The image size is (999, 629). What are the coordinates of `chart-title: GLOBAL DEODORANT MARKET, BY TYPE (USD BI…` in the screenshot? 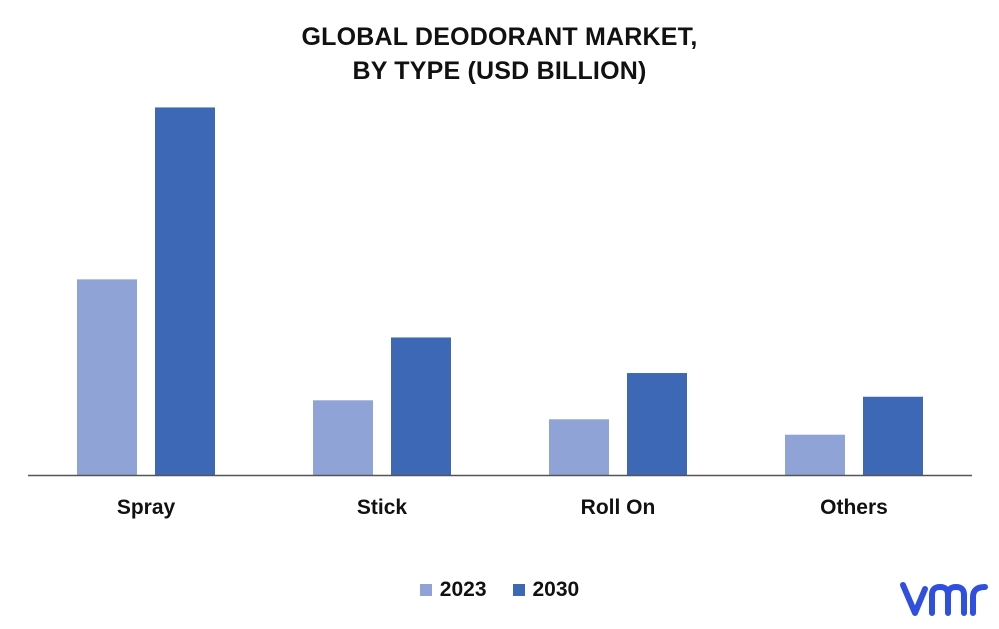 It's located at (499, 54).